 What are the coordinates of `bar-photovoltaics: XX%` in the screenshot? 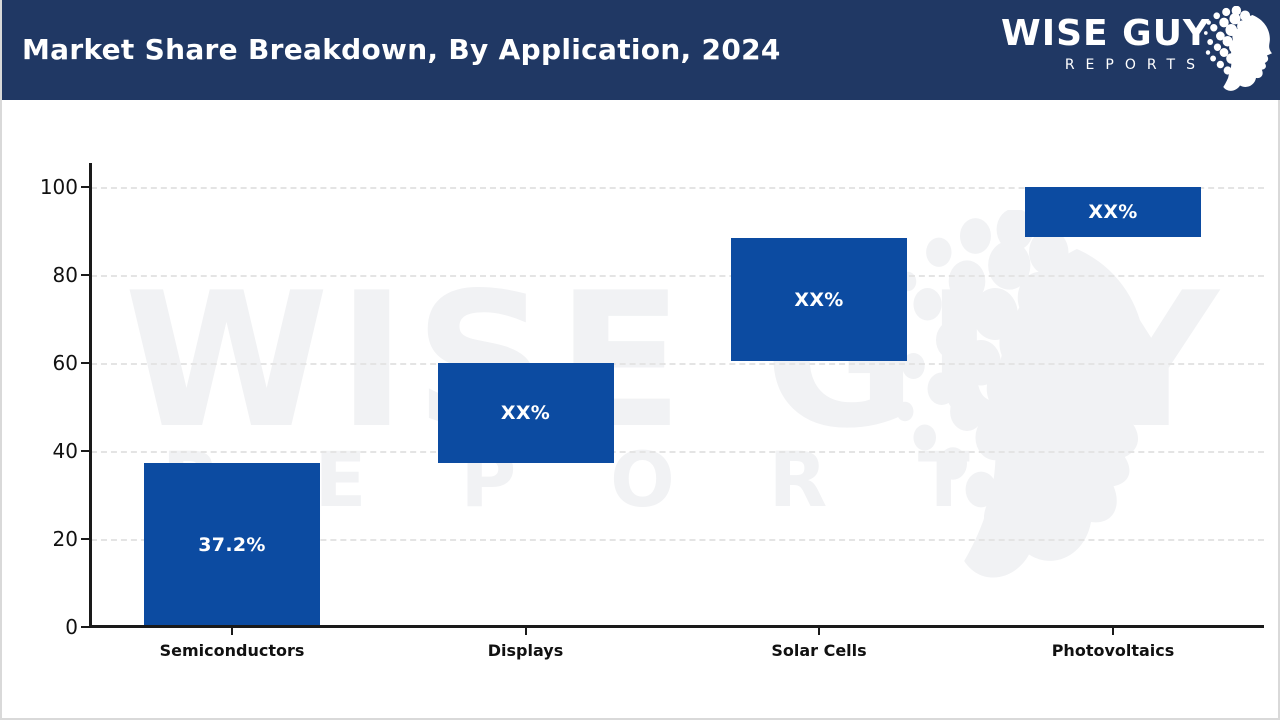 It's located at (1113, 212).